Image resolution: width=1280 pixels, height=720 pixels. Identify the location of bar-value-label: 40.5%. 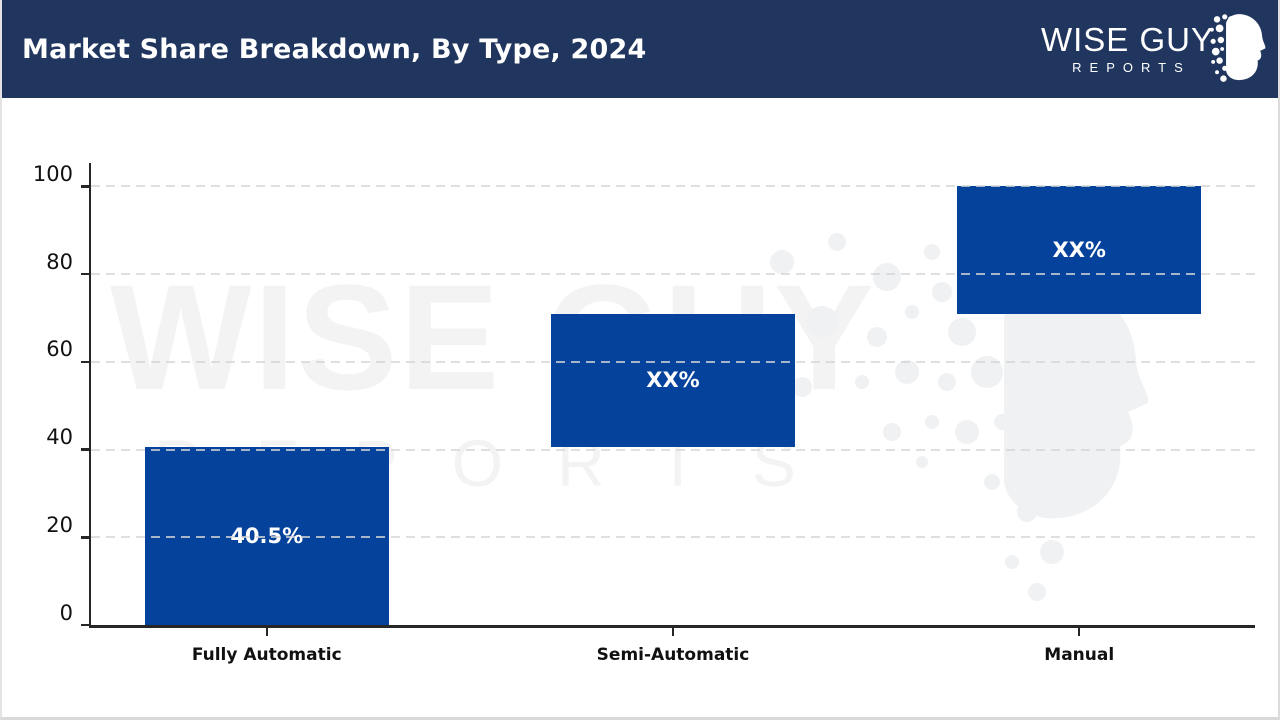
(267, 536).